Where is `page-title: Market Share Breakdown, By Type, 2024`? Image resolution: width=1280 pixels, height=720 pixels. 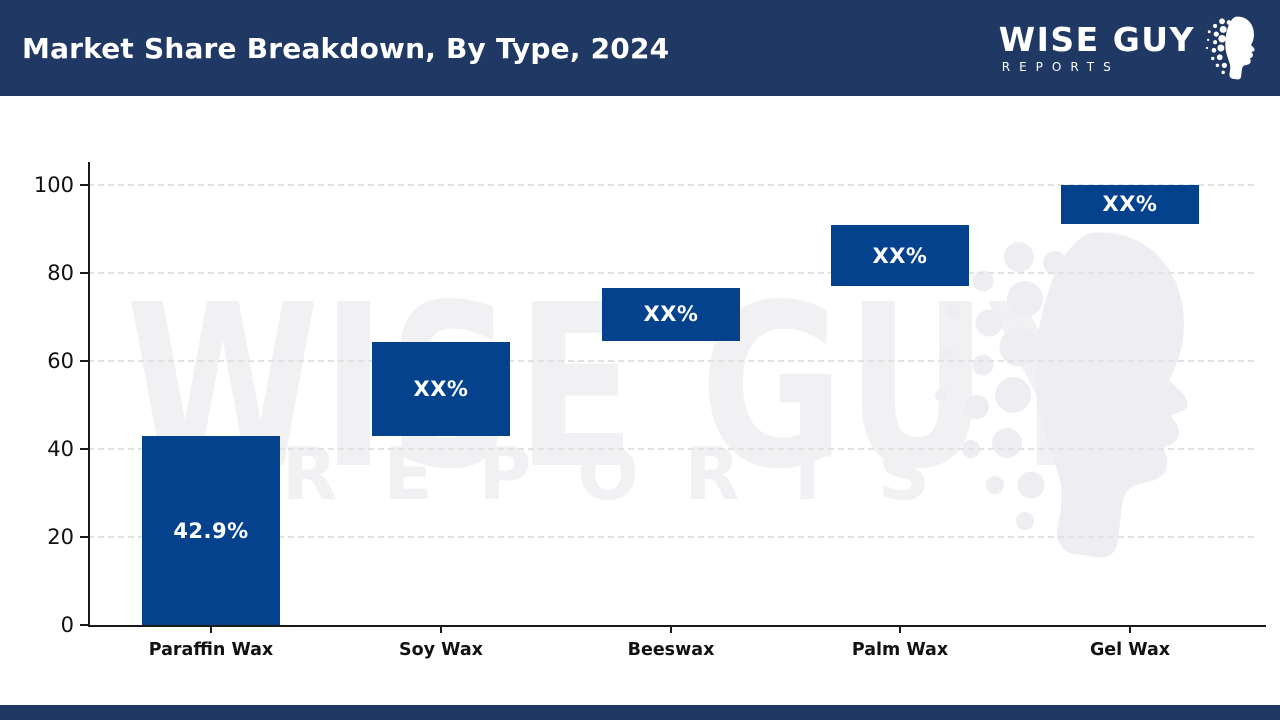 page-title: Market Share Breakdown, By Type, 2024 is located at coordinates (346, 48).